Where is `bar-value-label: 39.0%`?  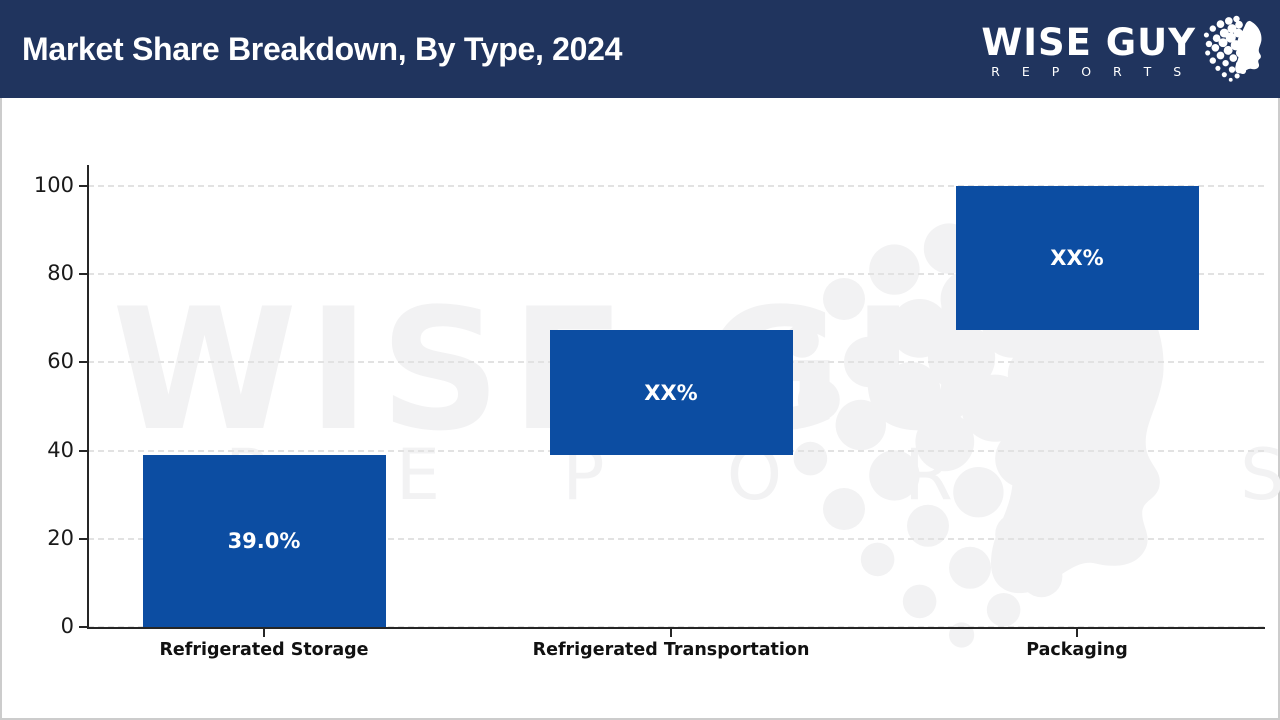
bar-value-label: 39.0% is located at coordinates (264, 540).